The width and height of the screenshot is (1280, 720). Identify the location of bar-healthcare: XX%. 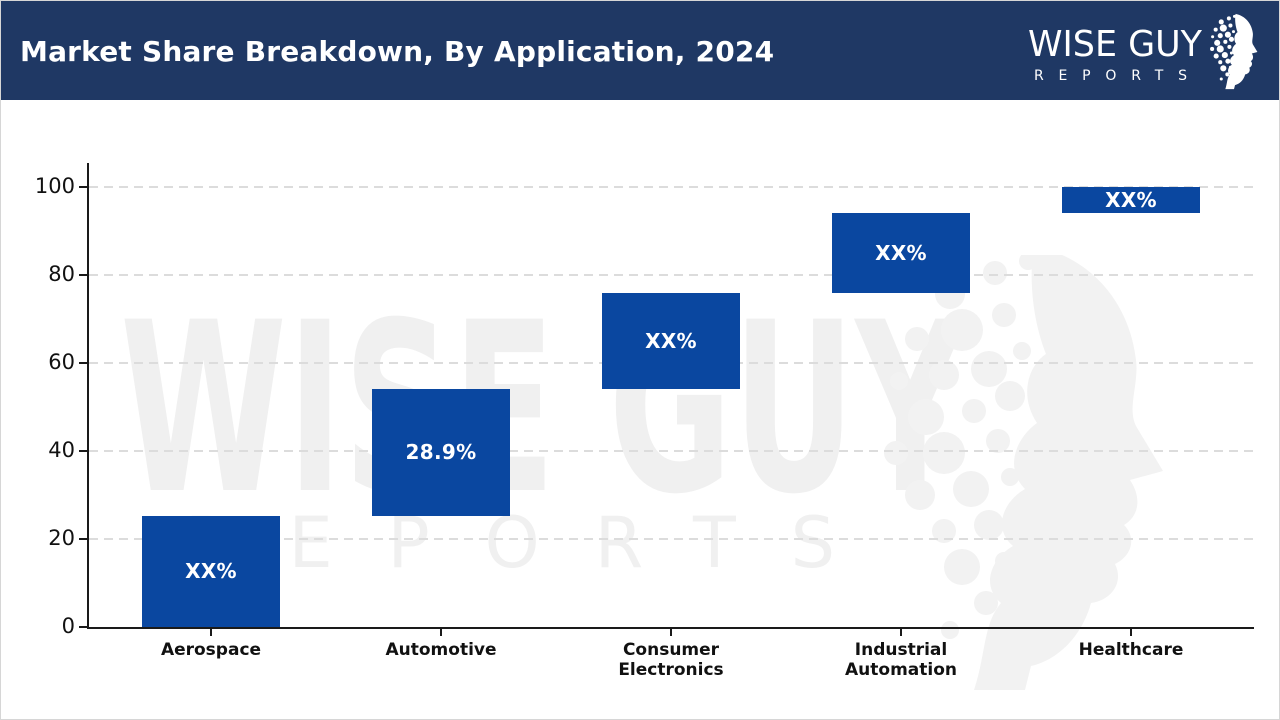
(1131, 200).